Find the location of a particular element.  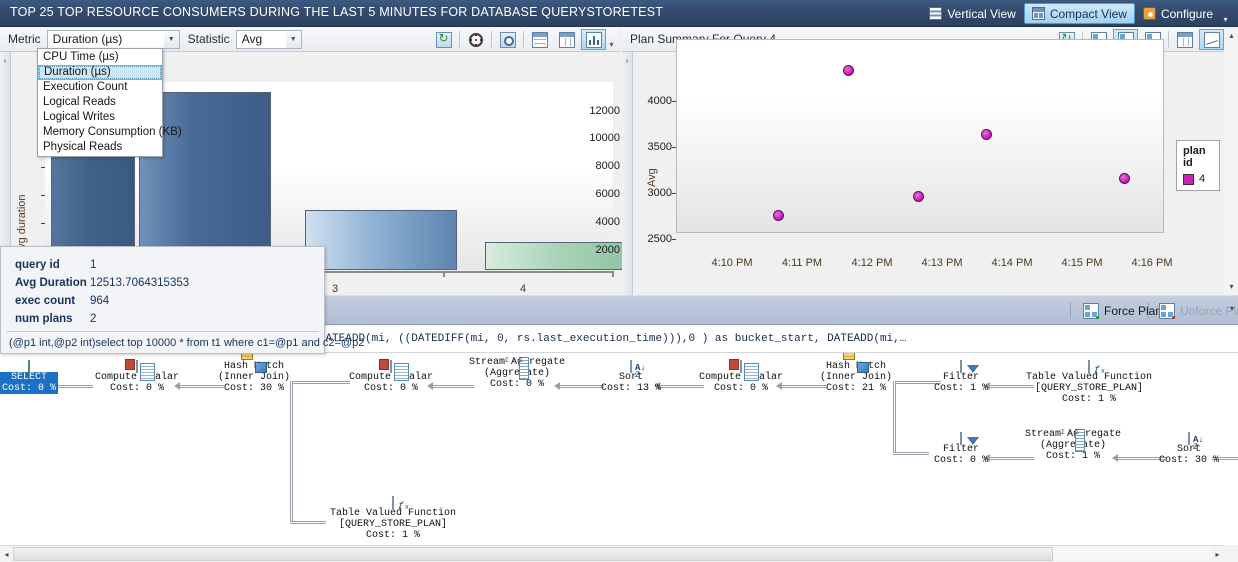

metric-option-logical-reads: Logical Reads is located at coordinates (79, 102).